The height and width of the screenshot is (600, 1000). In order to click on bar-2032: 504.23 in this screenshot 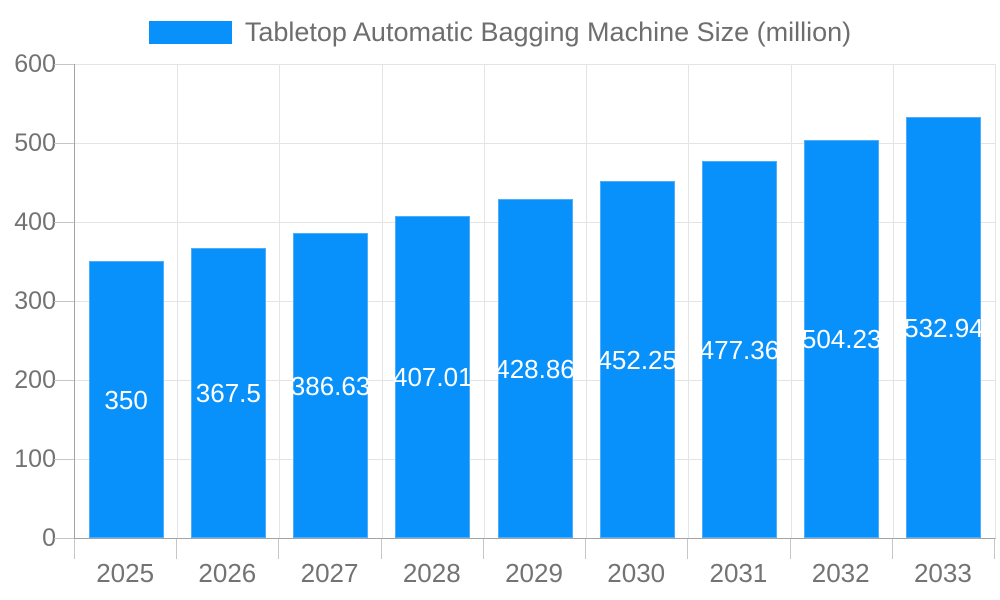, I will do `click(841, 339)`.